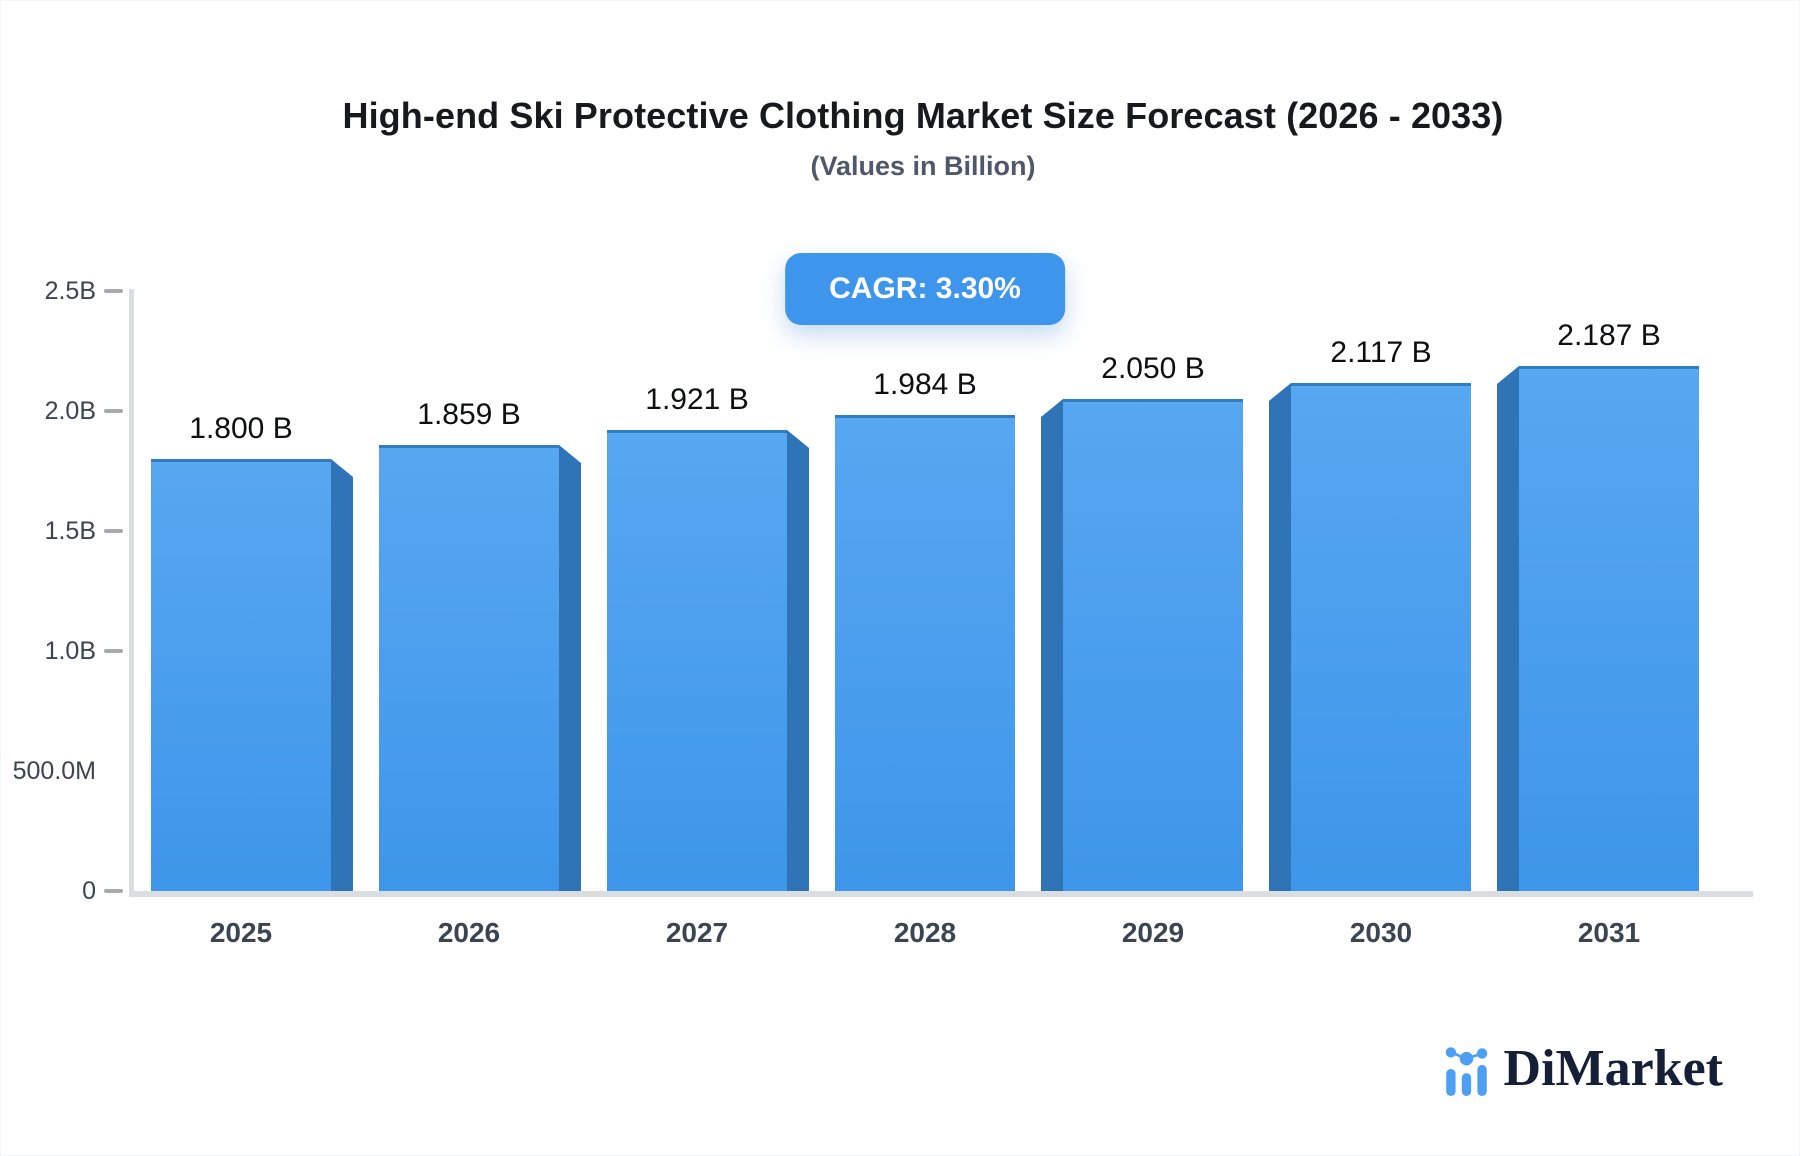 The height and width of the screenshot is (1156, 1800). Describe the element at coordinates (70, 291) in the screenshot. I see `y-axis-label: 2.5B` at that location.